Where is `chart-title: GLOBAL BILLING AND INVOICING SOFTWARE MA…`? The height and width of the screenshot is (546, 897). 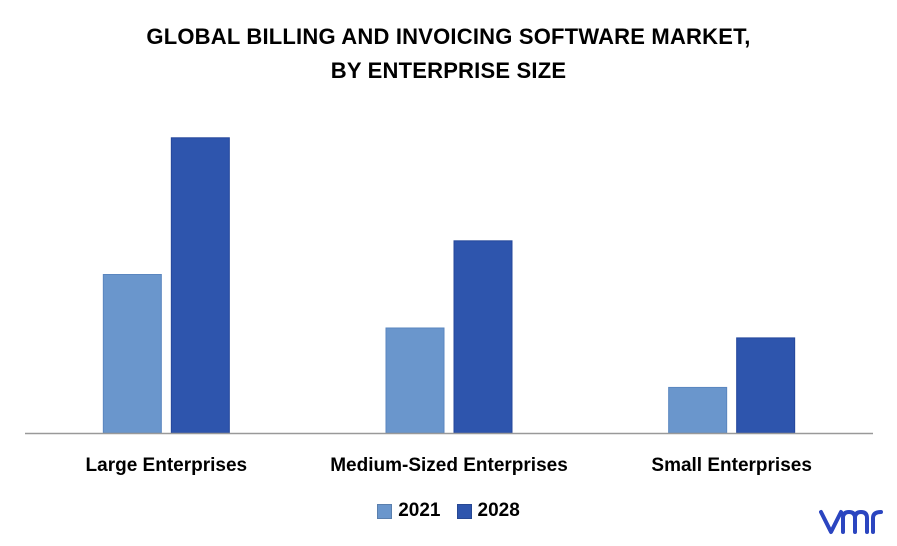
chart-title: GLOBAL BILLING AND INVOICING SOFTWARE MA… is located at coordinates (448, 54).